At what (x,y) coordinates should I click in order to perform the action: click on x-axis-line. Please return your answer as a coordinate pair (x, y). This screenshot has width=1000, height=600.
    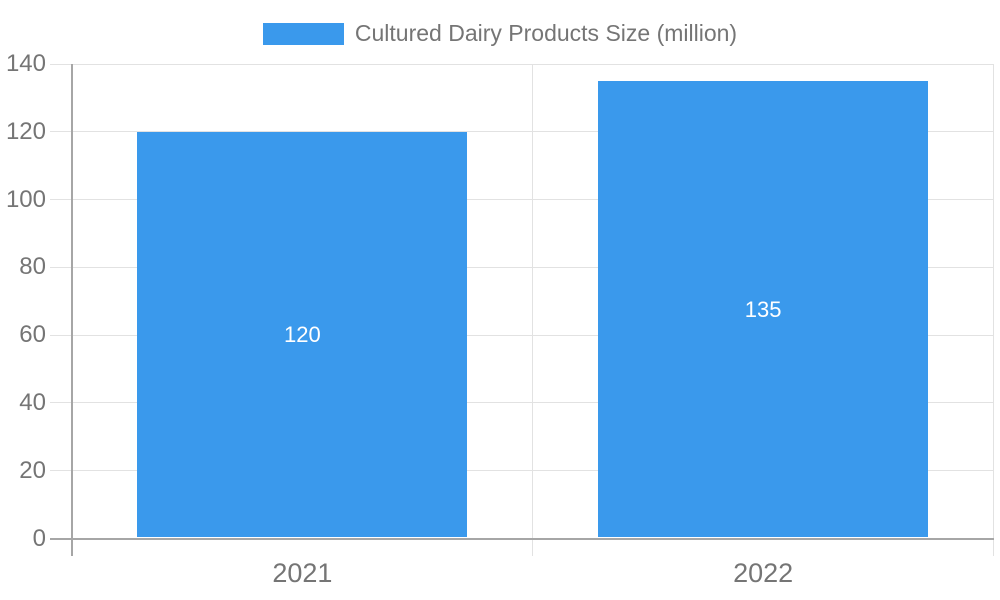
    Looking at the image, I should click on (522, 538).